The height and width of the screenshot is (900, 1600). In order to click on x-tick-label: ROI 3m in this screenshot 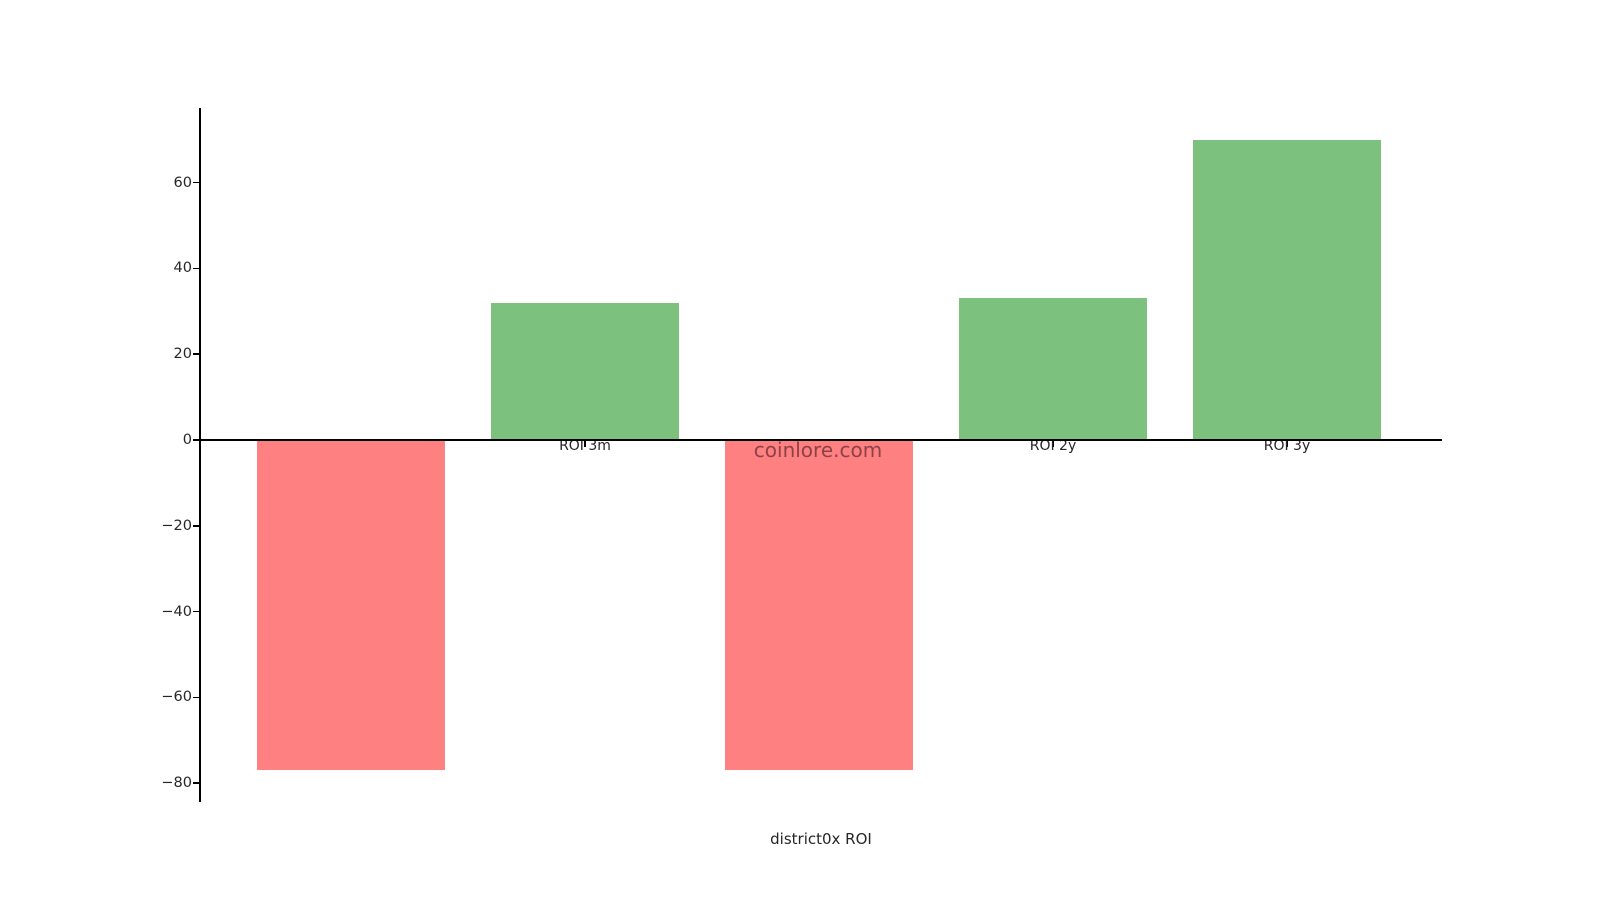, I will do `click(585, 446)`.